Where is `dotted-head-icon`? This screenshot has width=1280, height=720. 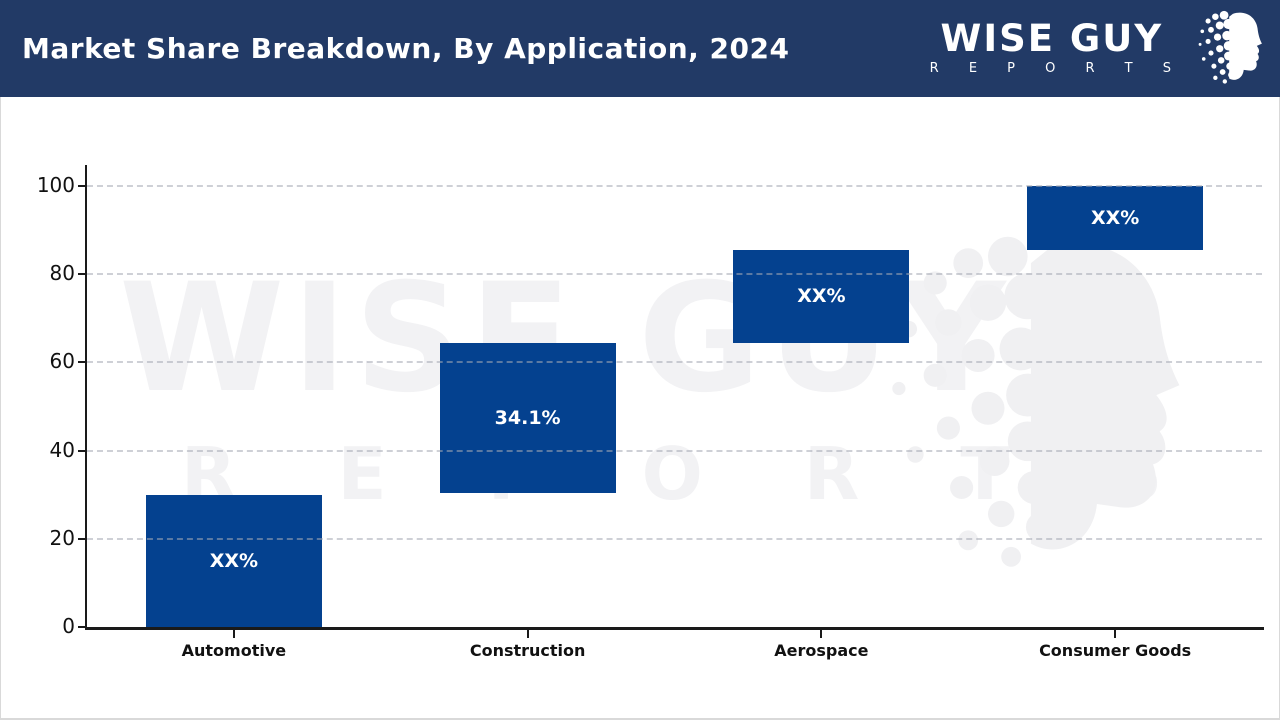
dotted-head-icon is located at coordinates (1230, 47).